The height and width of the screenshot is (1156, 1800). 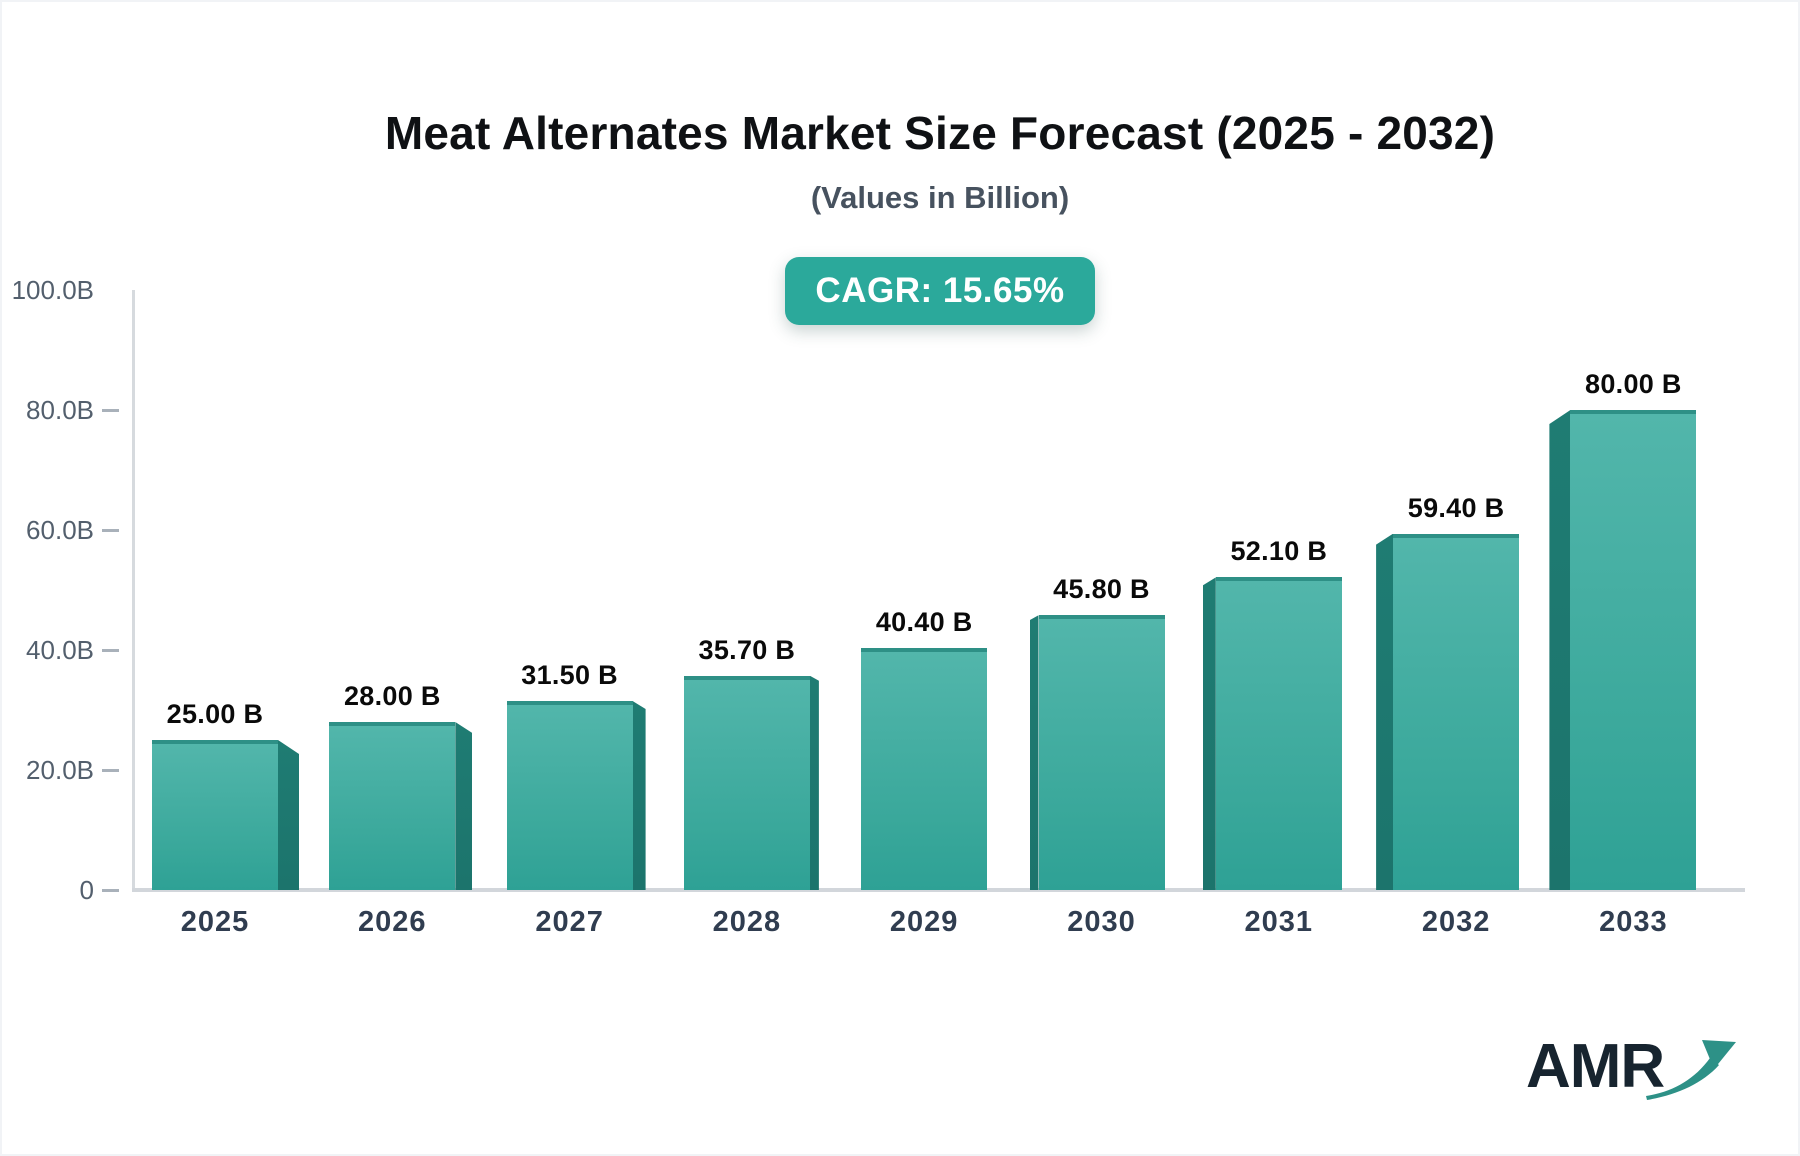 What do you see at coordinates (1633, 650) in the screenshot?
I see `bar-2033` at bounding box center [1633, 650].